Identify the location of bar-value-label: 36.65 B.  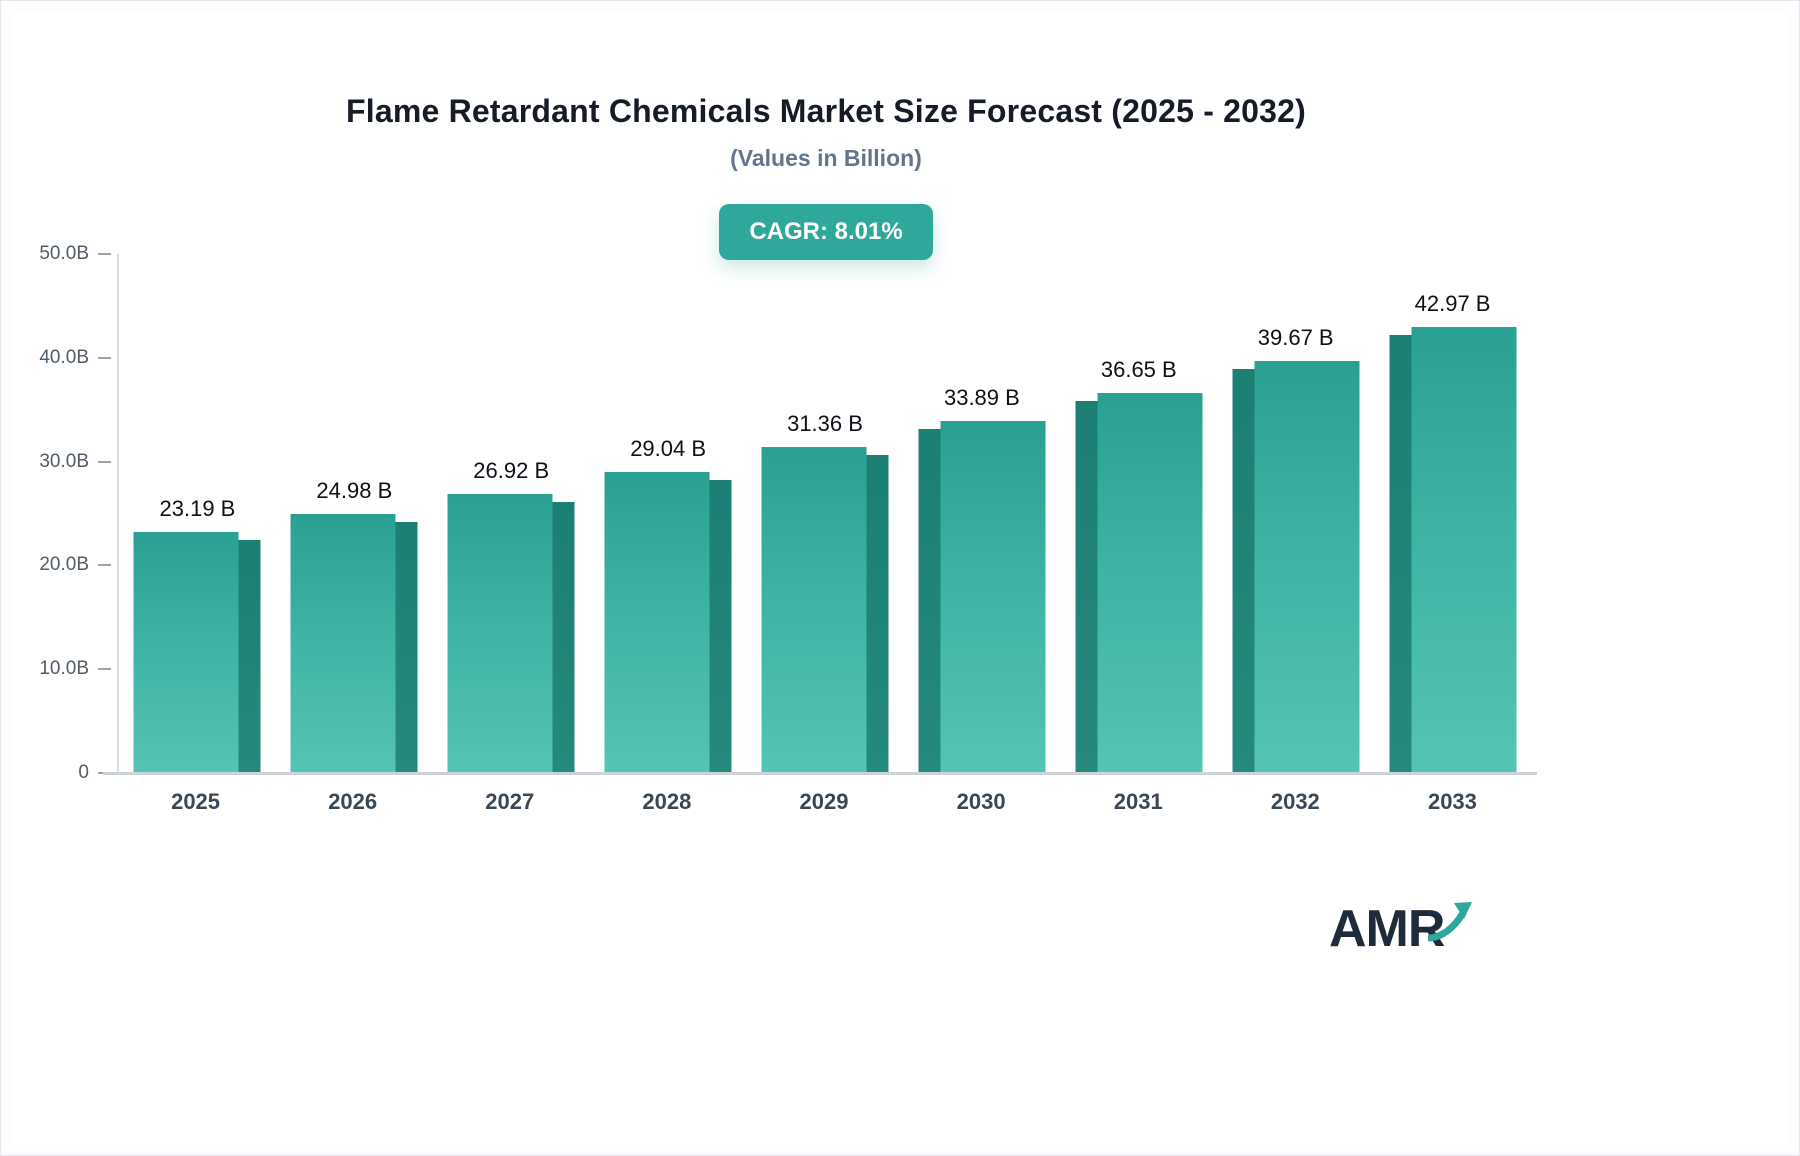
(1138, 369).